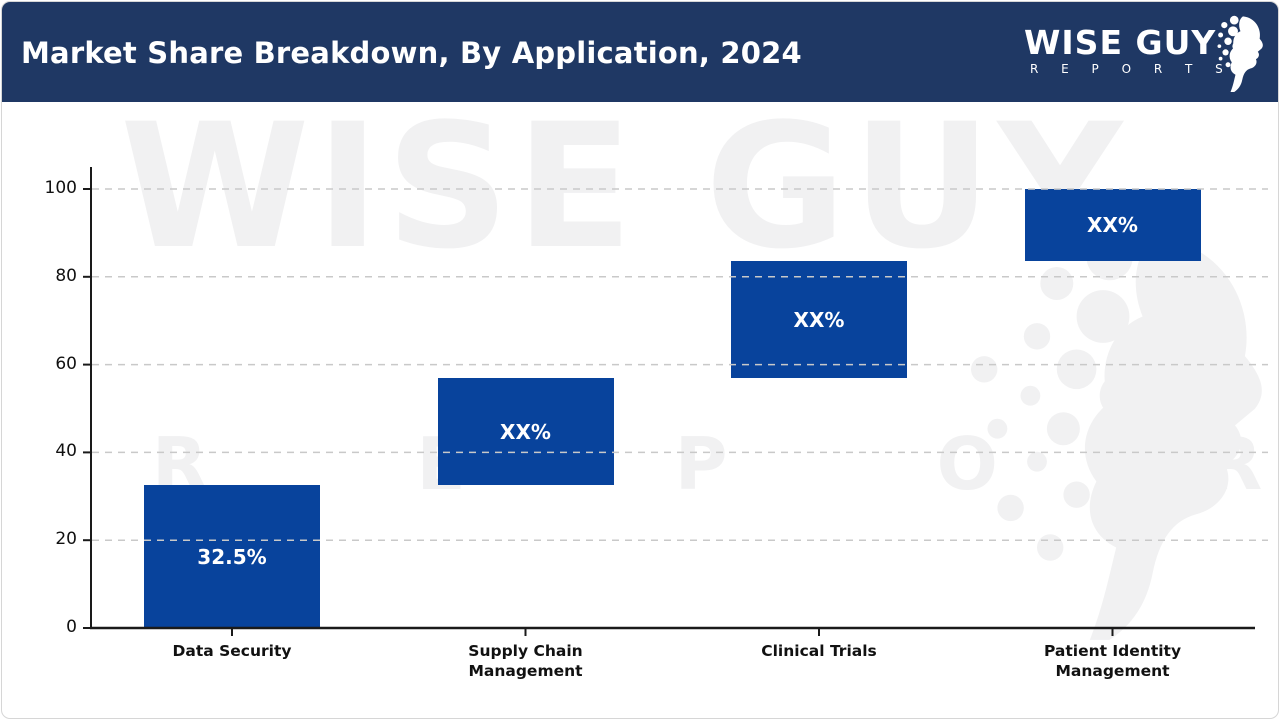 Image resolution: width=1280 pixels, height=720 pixels. What do you see at coordinates (526, 661) in the screenshot?
I see `category-label-supply-chain-management: Supply Chain Management` at bounding box center [526, 661].